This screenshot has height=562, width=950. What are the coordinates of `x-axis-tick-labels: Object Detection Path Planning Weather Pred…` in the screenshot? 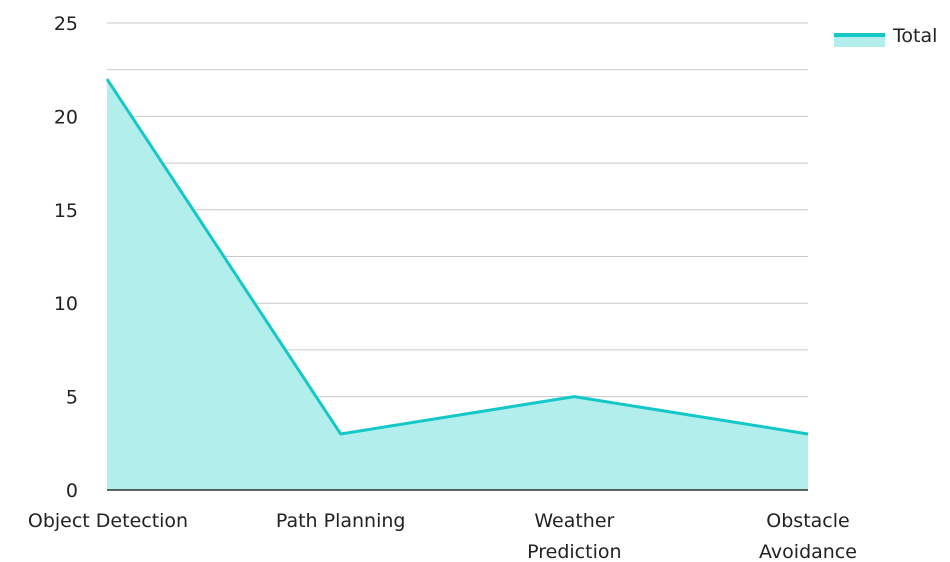 It's located at (442, 536).